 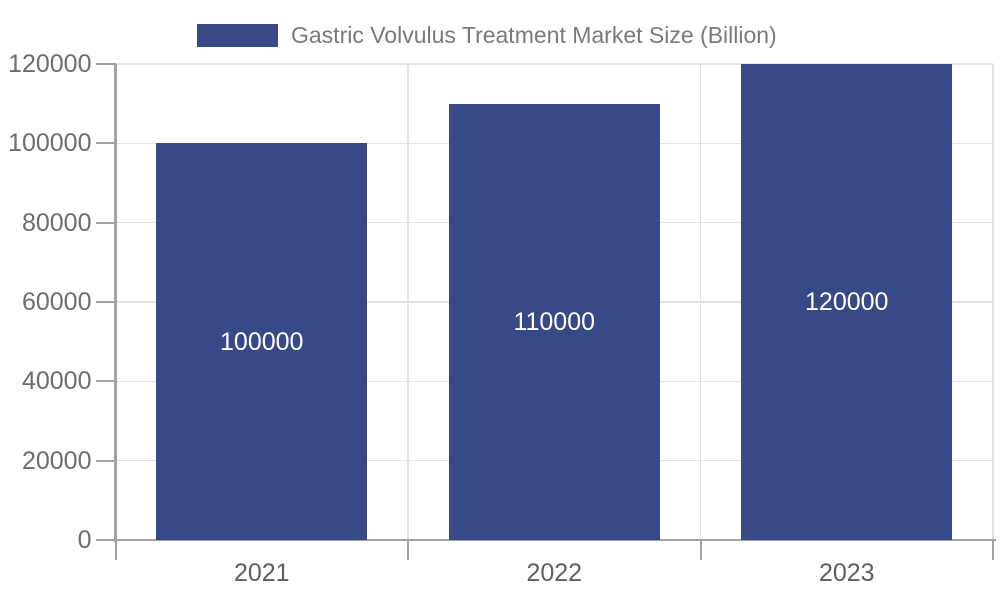 I want to click on bar, so click(x=262, y=341).